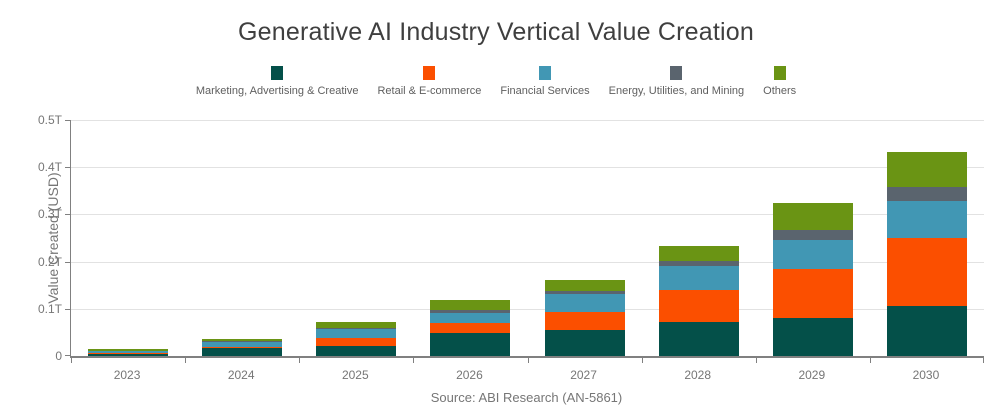 This screenshot has width=992, height=420. Describe the element at coordinates (277, 91) in the screenshot. I see `legend-label: Marketing, Advertising & Creative` at that location.